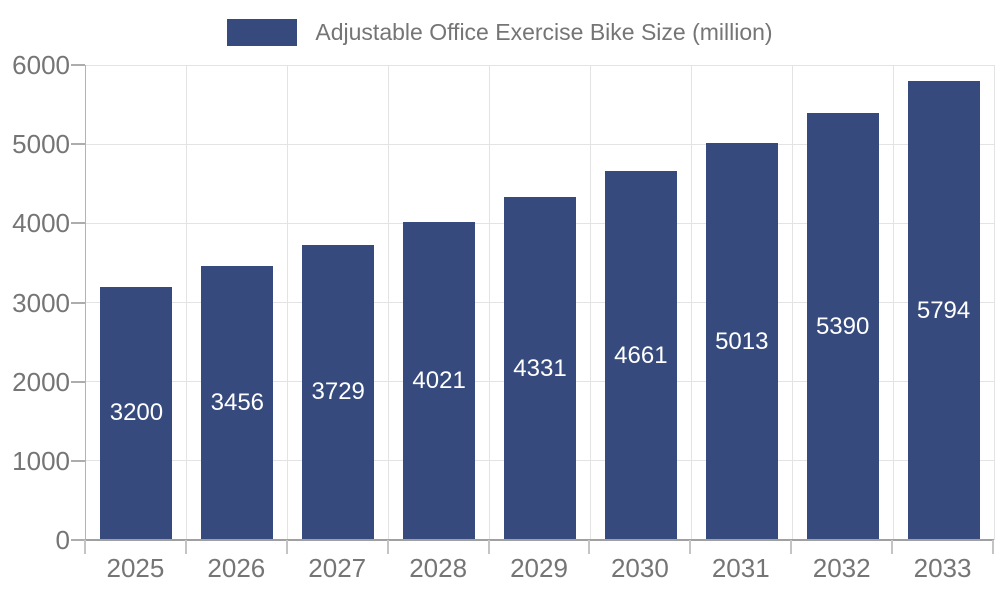  I want to click on bar-value-label: 3200, so click(136, 413).